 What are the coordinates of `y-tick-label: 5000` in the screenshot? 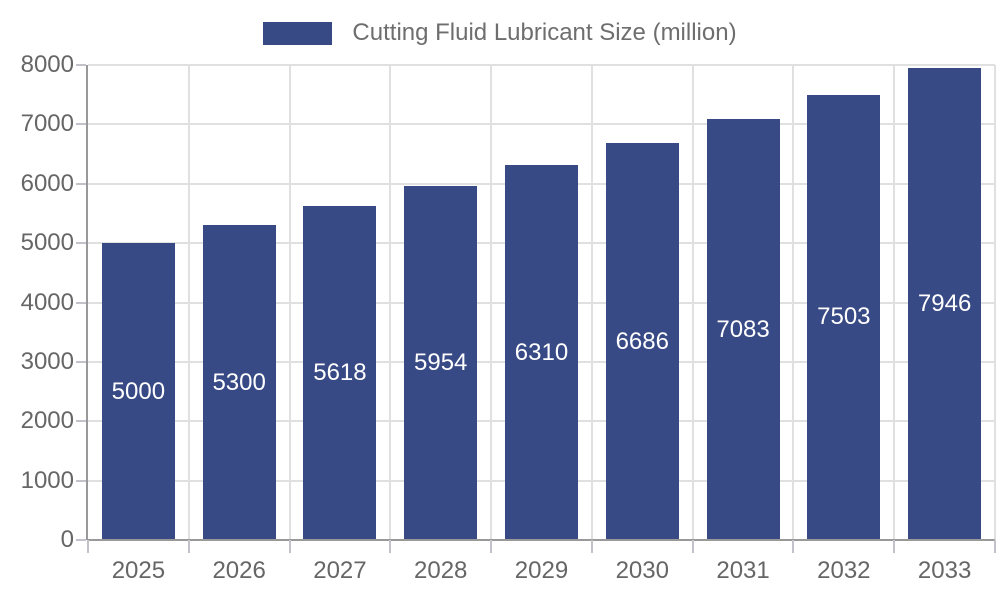 It's located at (47, 243).